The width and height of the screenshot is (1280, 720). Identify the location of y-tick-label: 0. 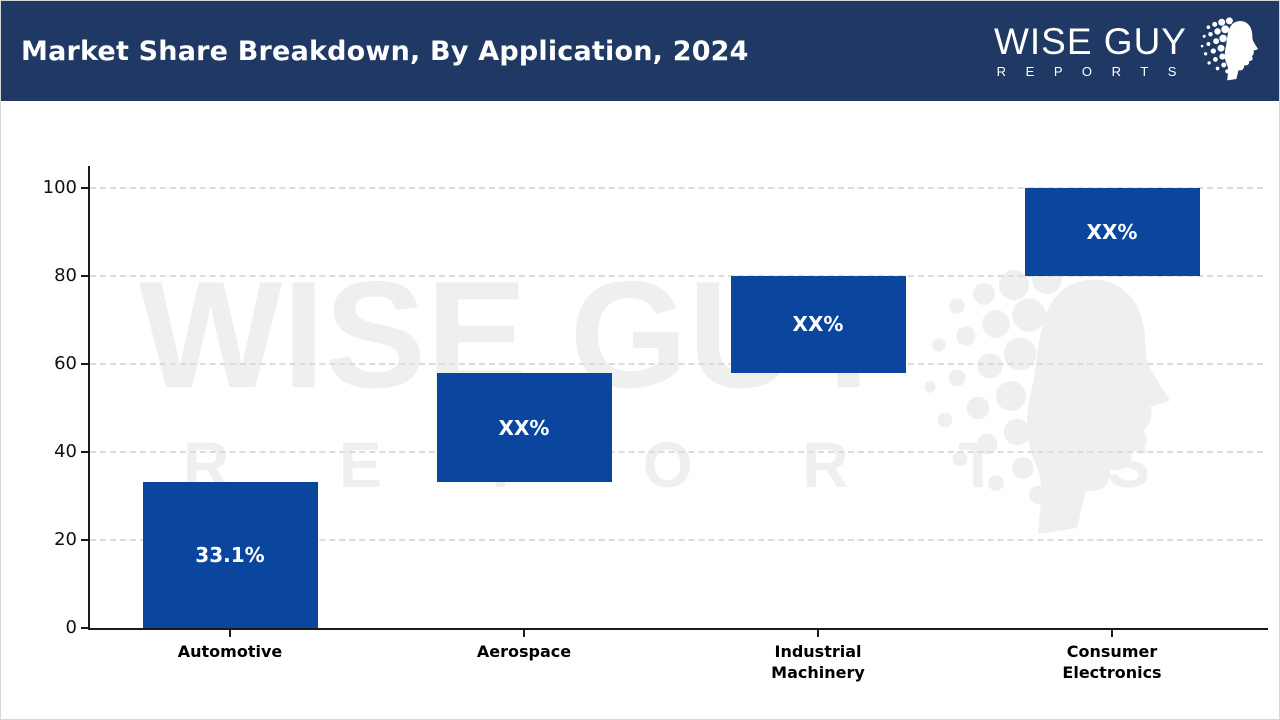
(71, 627).